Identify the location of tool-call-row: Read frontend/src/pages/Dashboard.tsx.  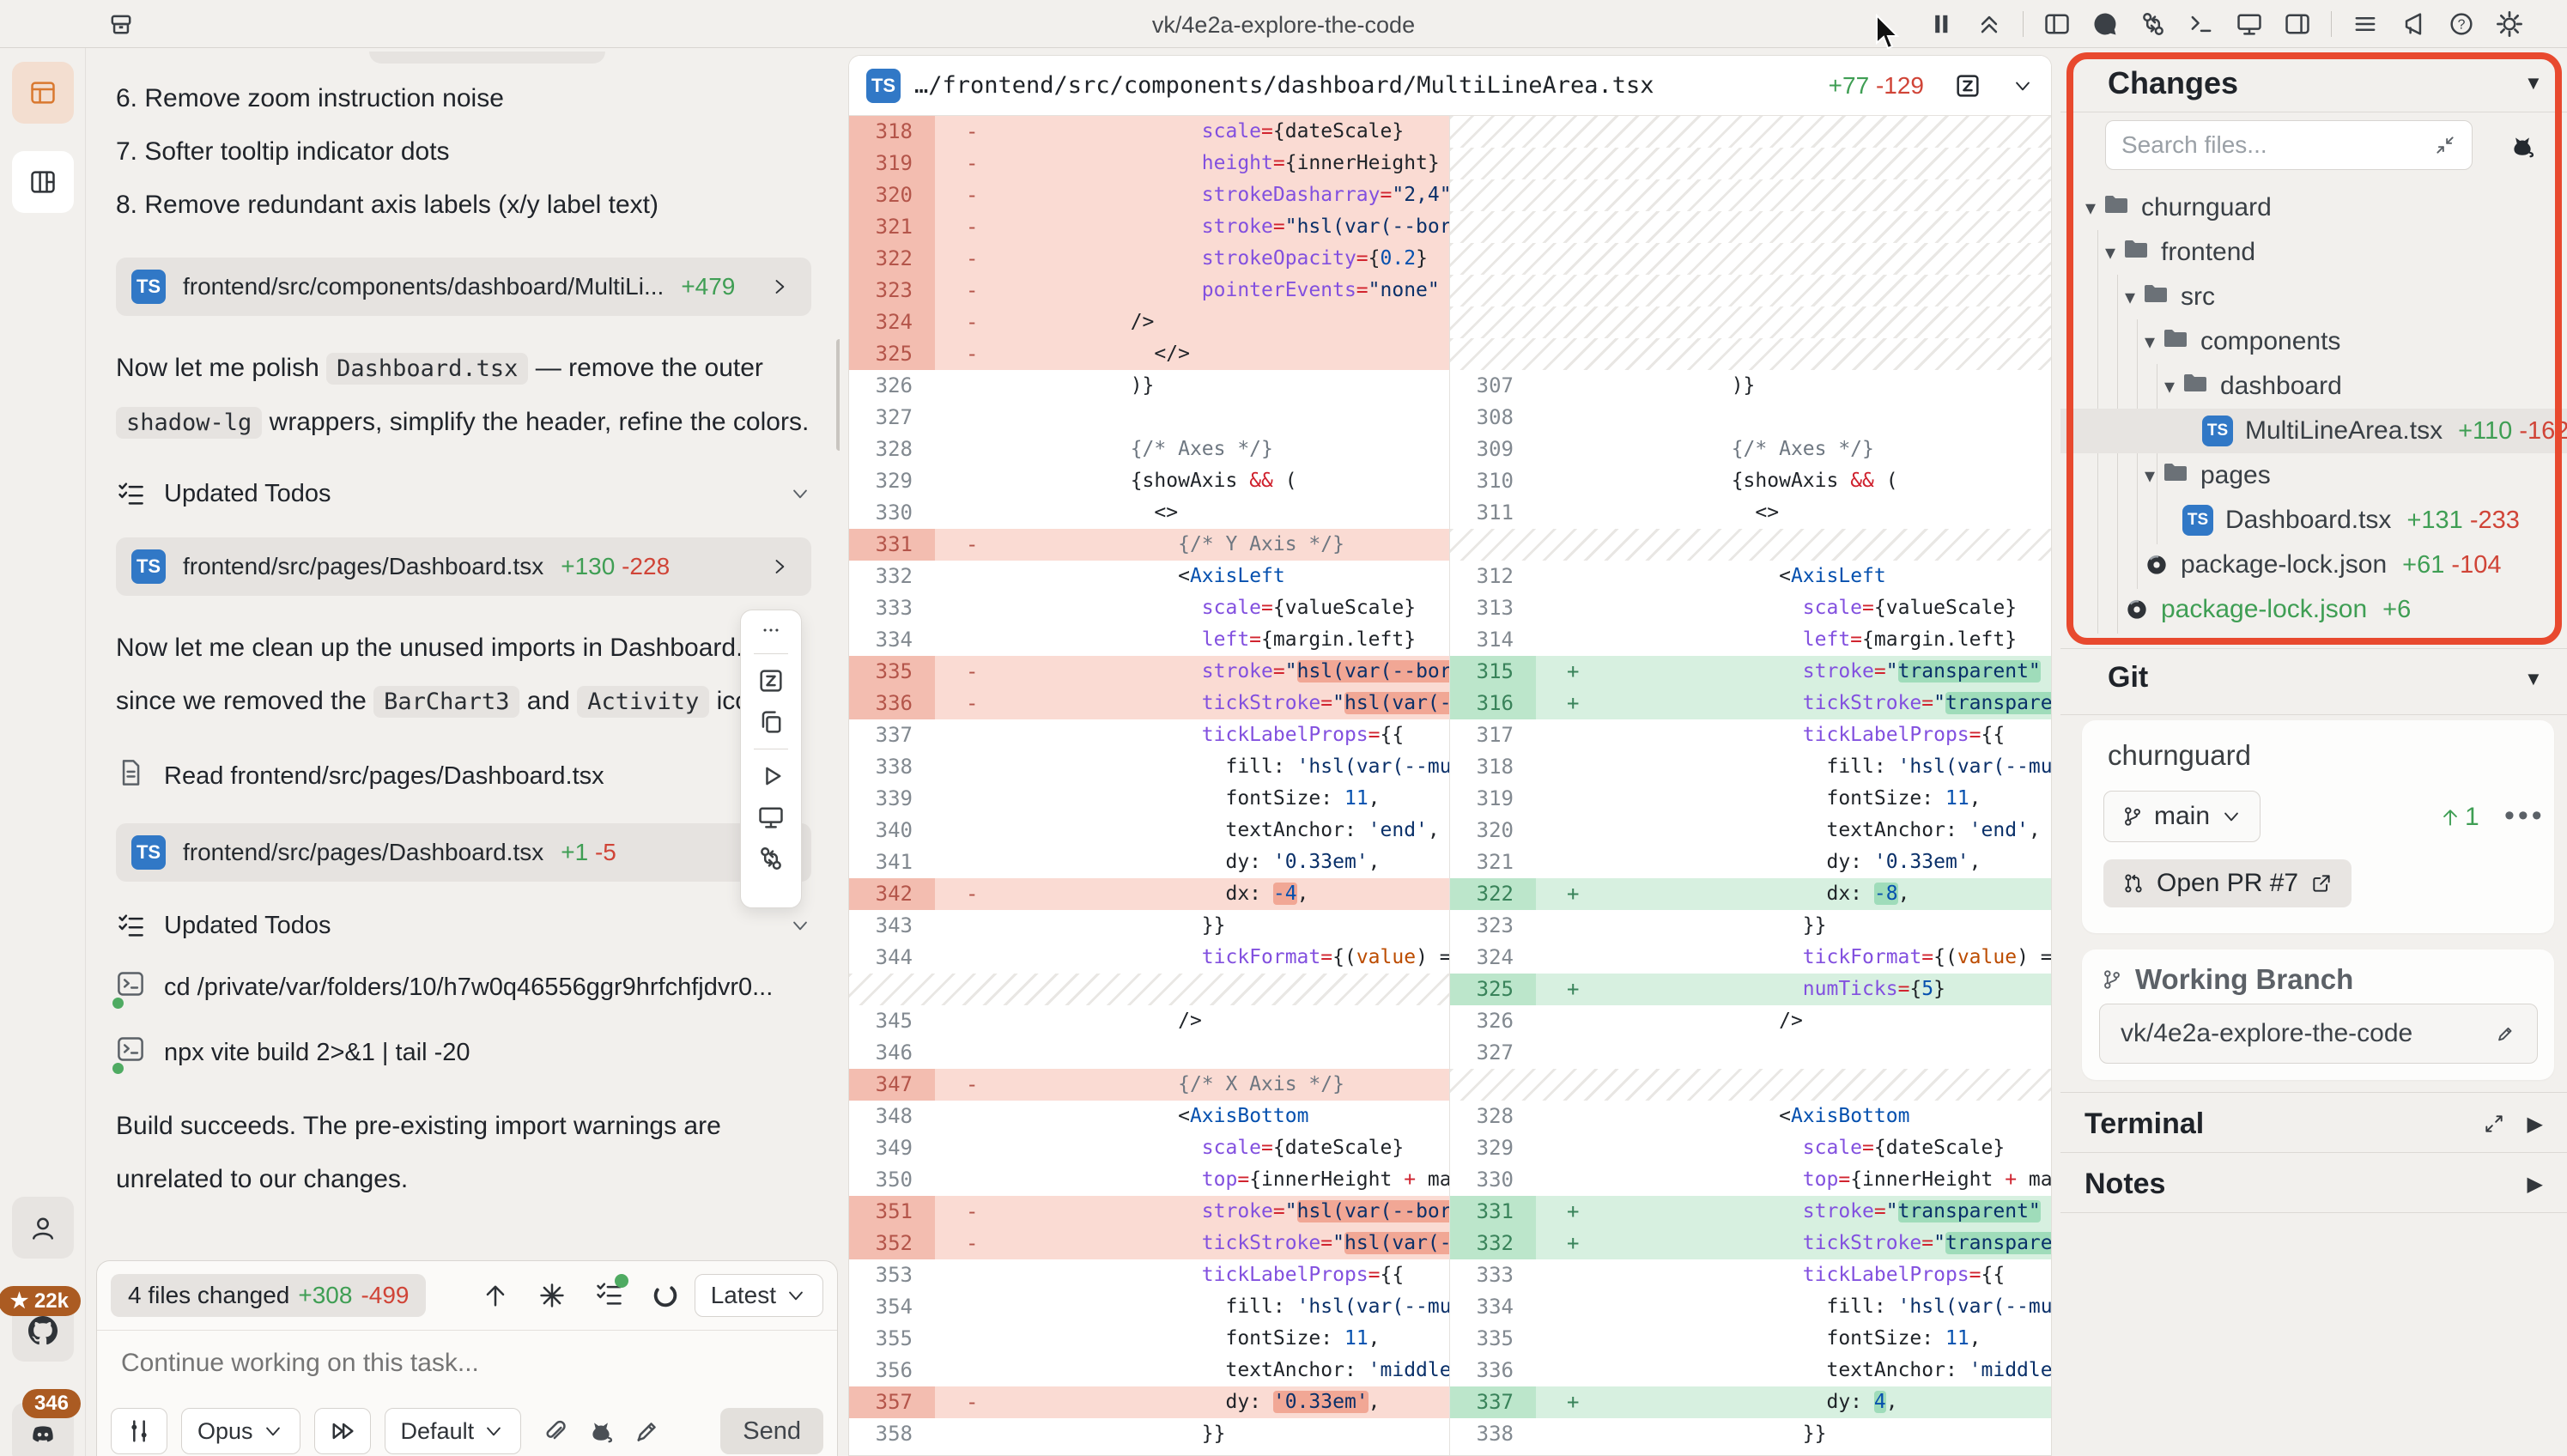
(464, 776).